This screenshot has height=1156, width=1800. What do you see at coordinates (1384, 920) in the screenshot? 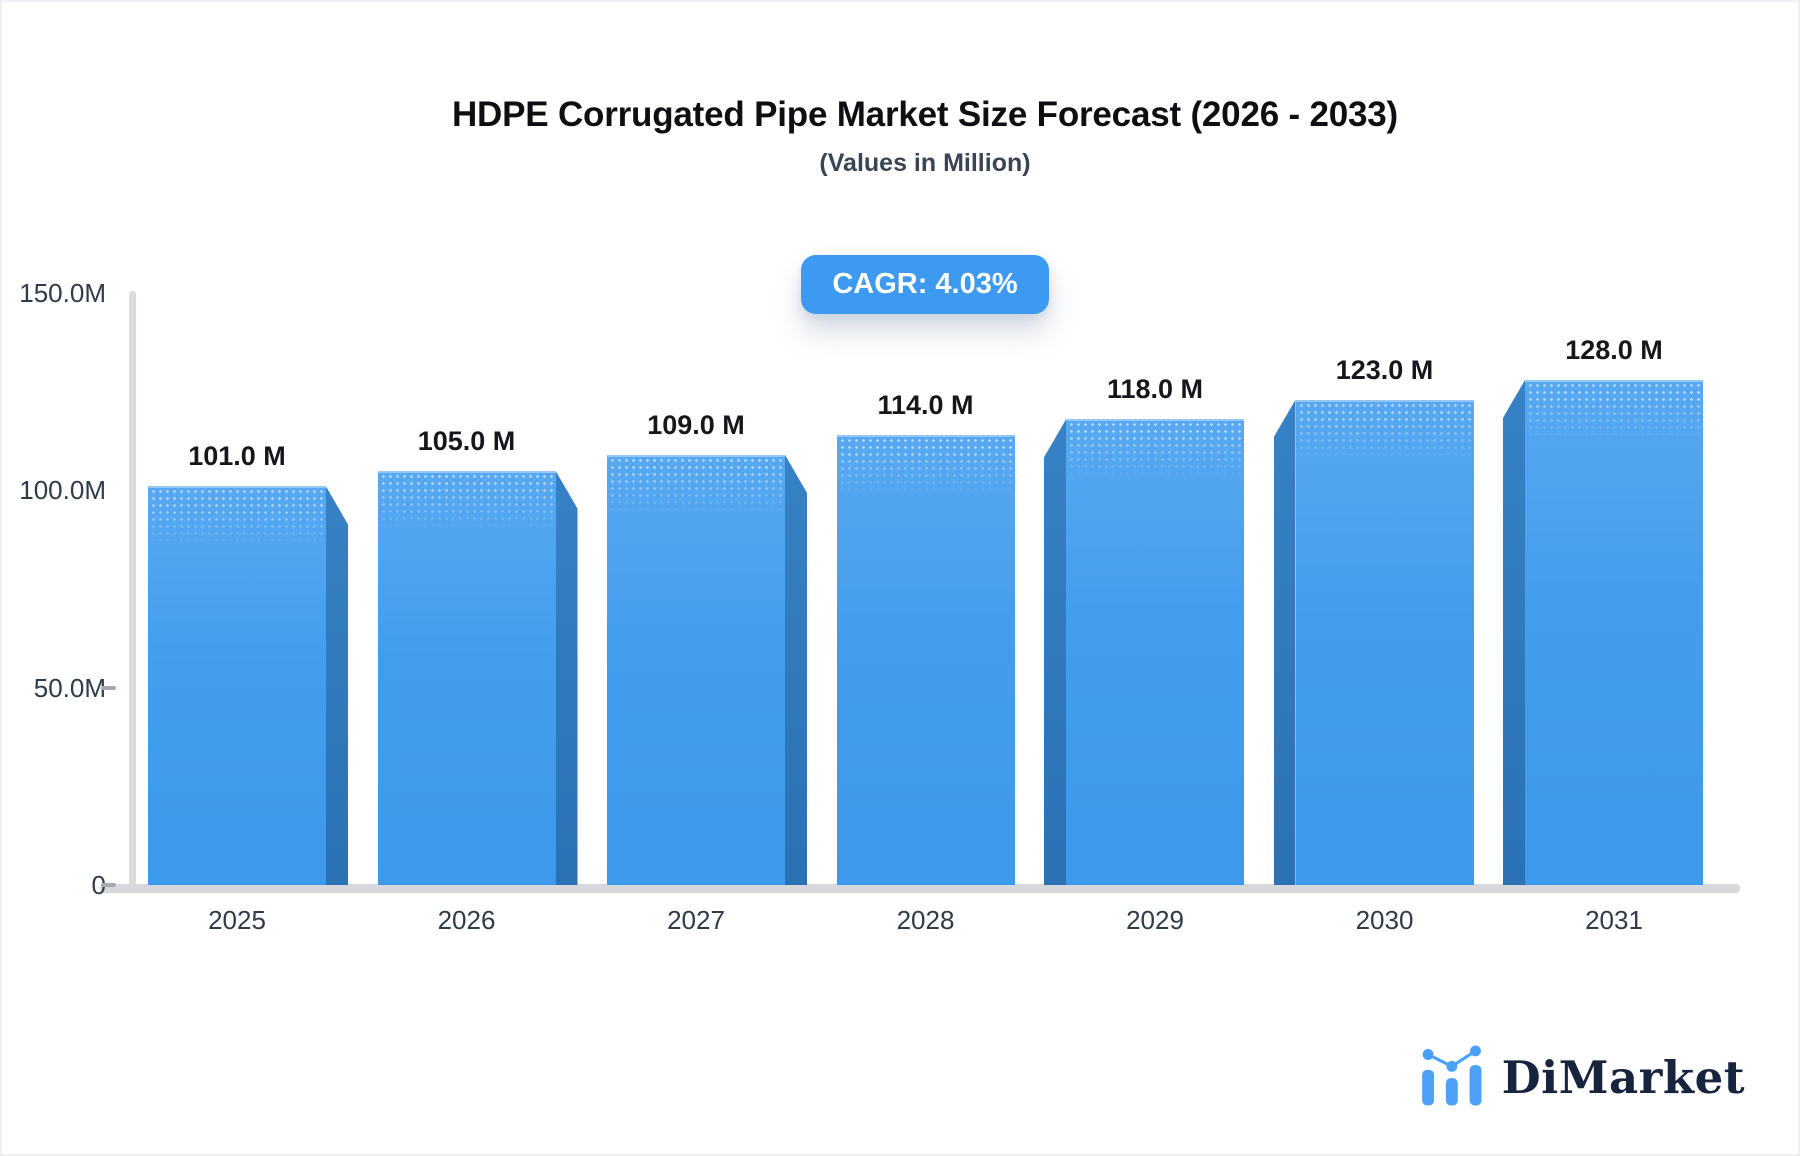
I see `x-axis-category-label: 2030` at bounding box center [1384, 920].